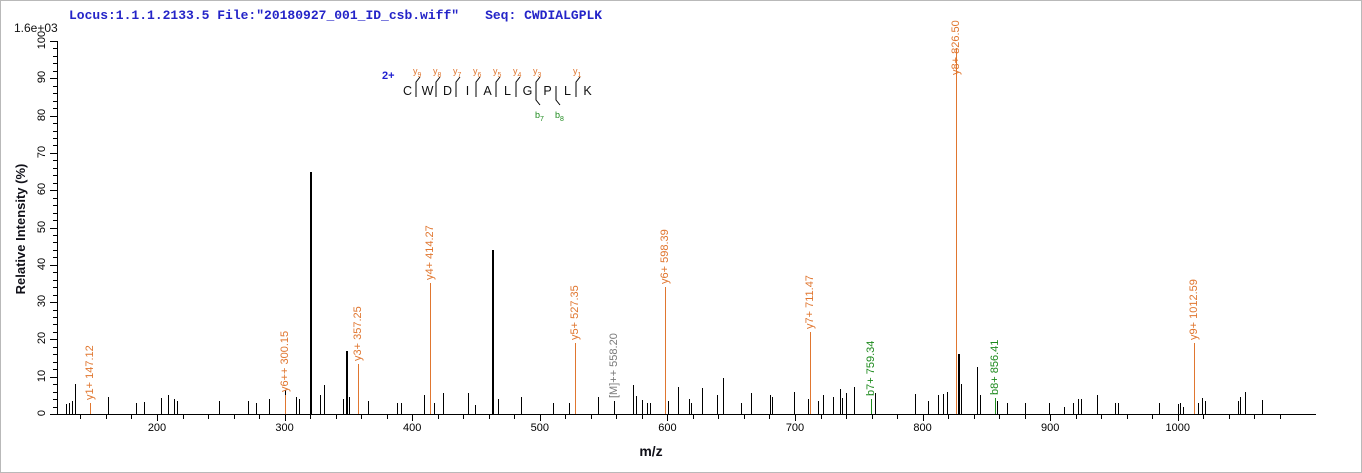  What do you see at coordinates (922, 428) in the screenshot?
I see `x-tick-label: 800` at bounding box center [922, 428].